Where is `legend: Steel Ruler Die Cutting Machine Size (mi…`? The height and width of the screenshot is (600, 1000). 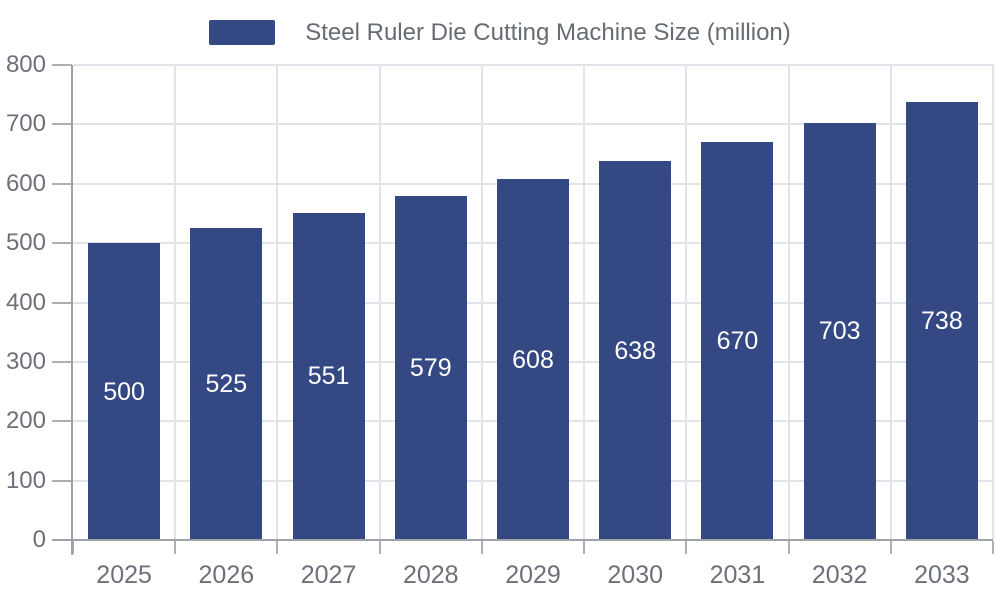
legend: Steel Ruler Die Cutting Machine Size (mi… is located at coordinates (500, 32).